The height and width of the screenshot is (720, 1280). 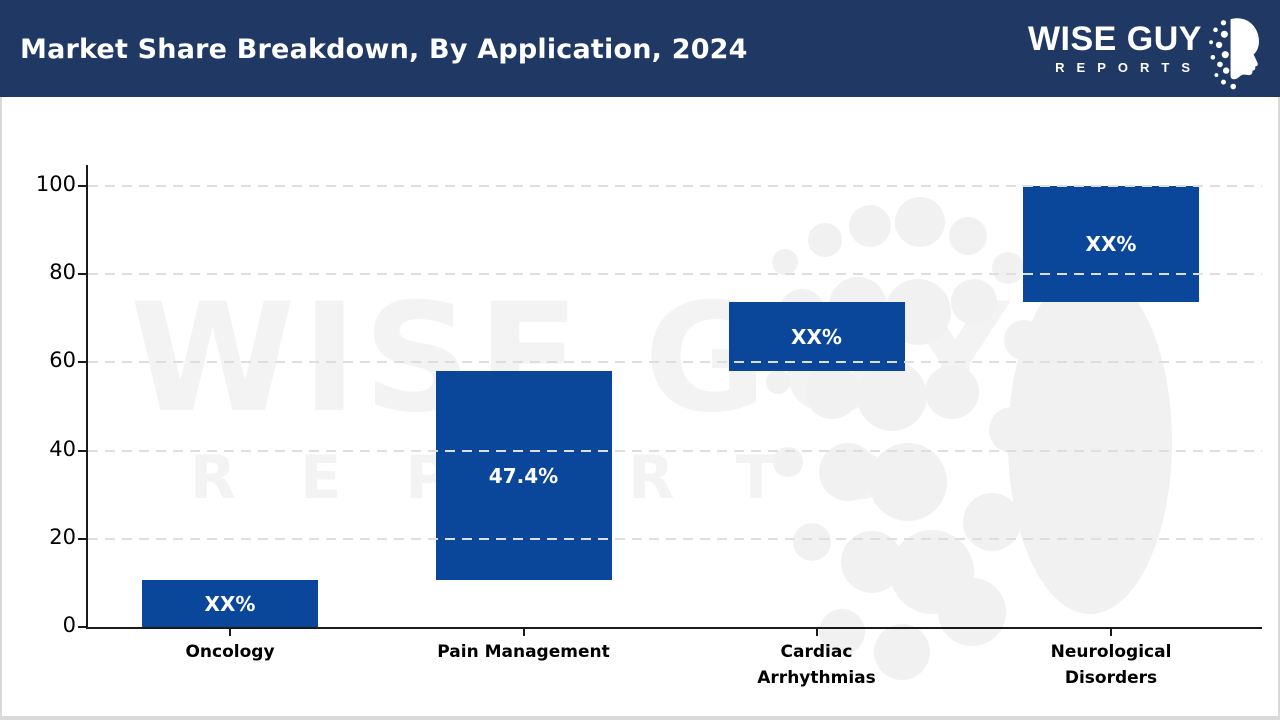 I want to click on y-tick-label-20: 20, so click(x=62, y=536).